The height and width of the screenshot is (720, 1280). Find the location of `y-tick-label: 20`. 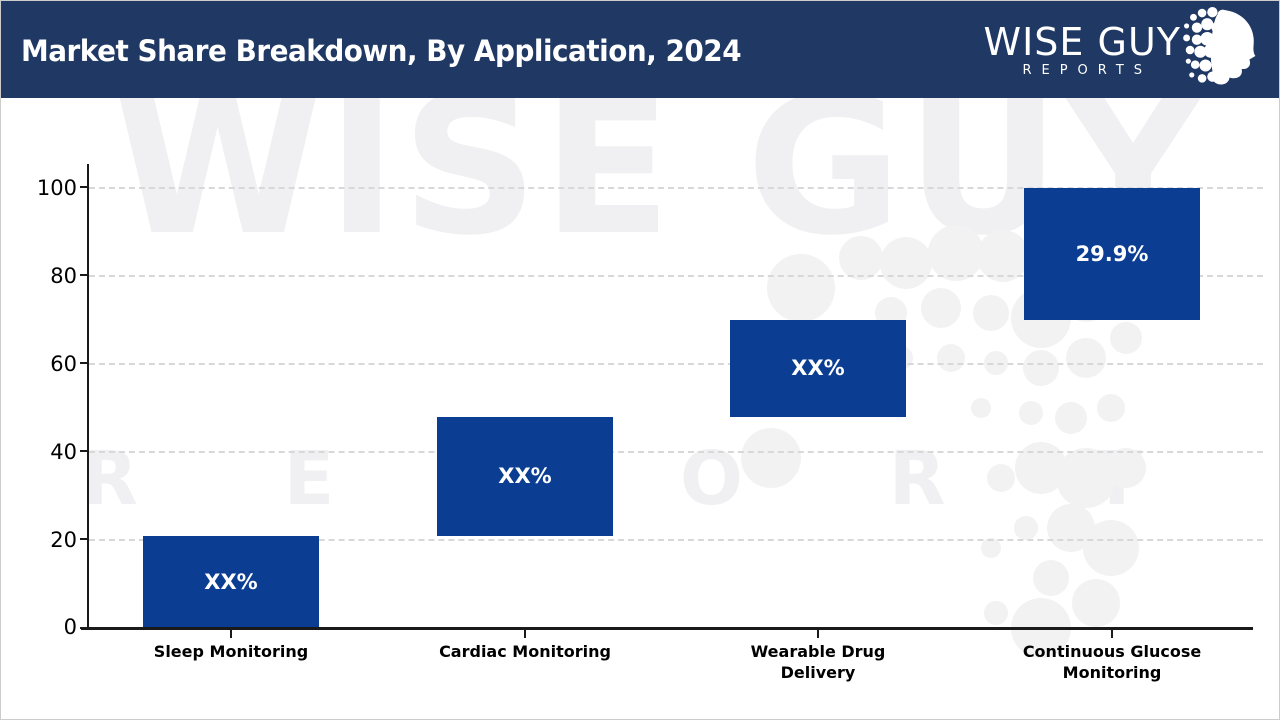

y-tick-label: 20 is located at coordinates (63, 540).